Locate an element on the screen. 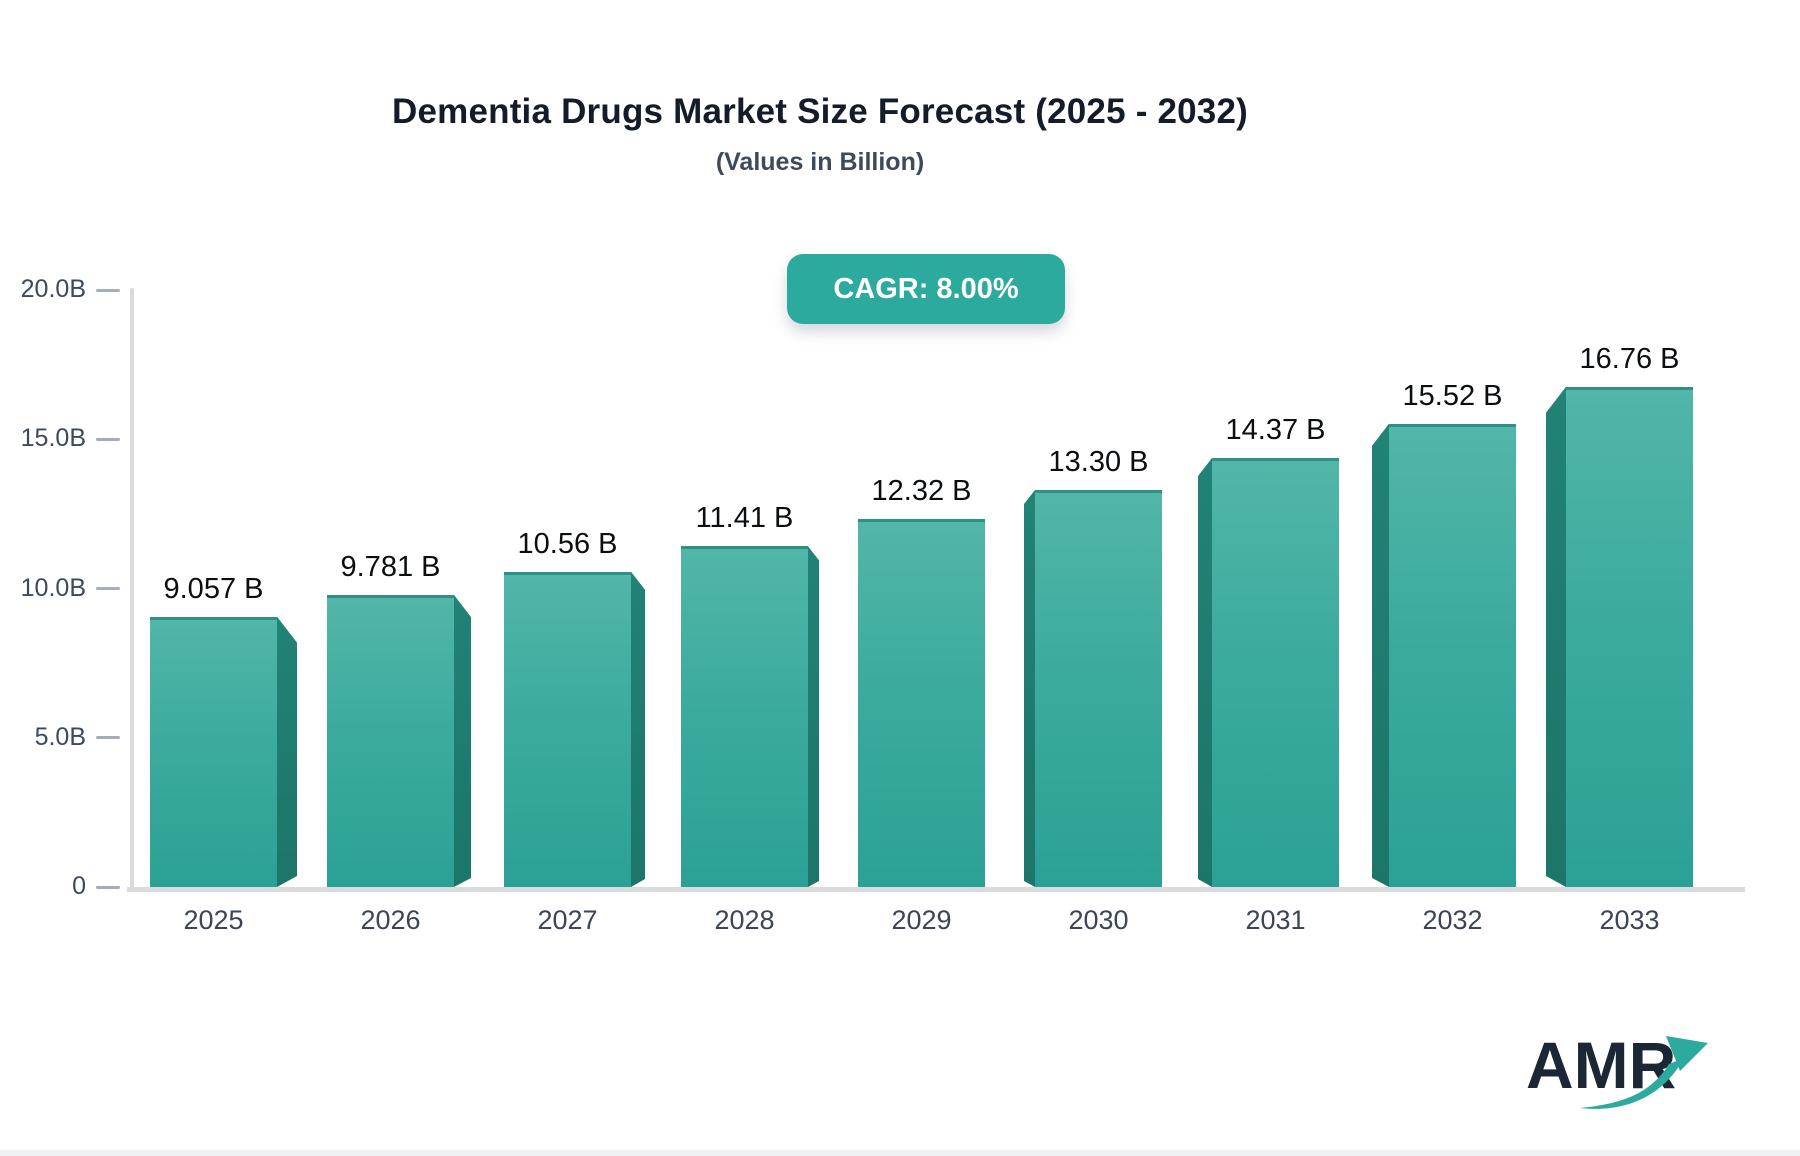  x-label-2033: 2033 is located at coordinates (1629, 920).